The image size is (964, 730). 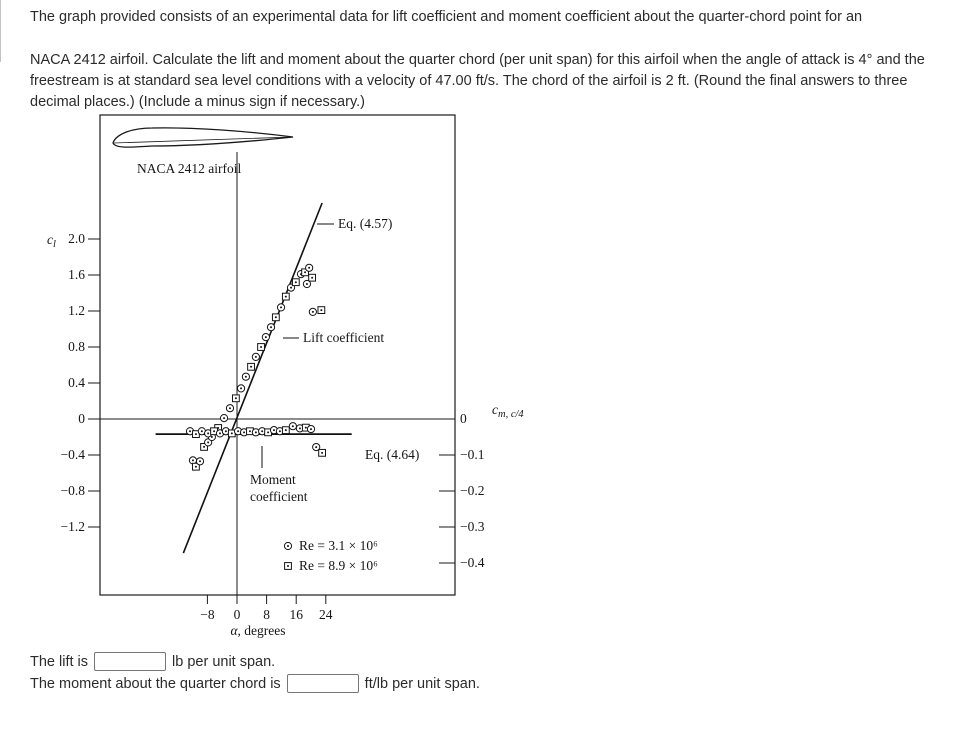 What do you see at coordinates (207, 614) in the screenshot?
I see `x-tick-label: −8` at bounding box center [207, 614].